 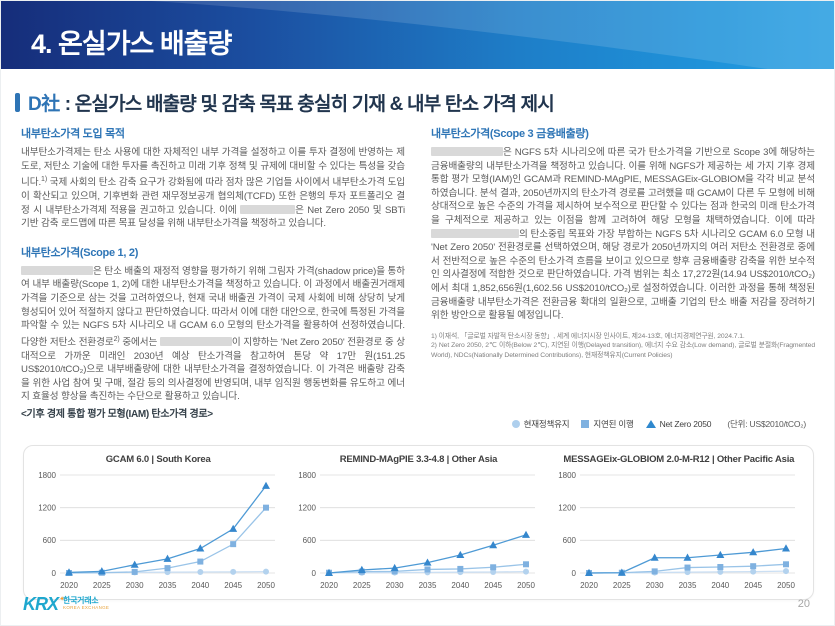 What do you see at coordinates (44, 180) in the screenshot?
I see `footnote-ref-1: 1)` at bounding box center [44, 180].